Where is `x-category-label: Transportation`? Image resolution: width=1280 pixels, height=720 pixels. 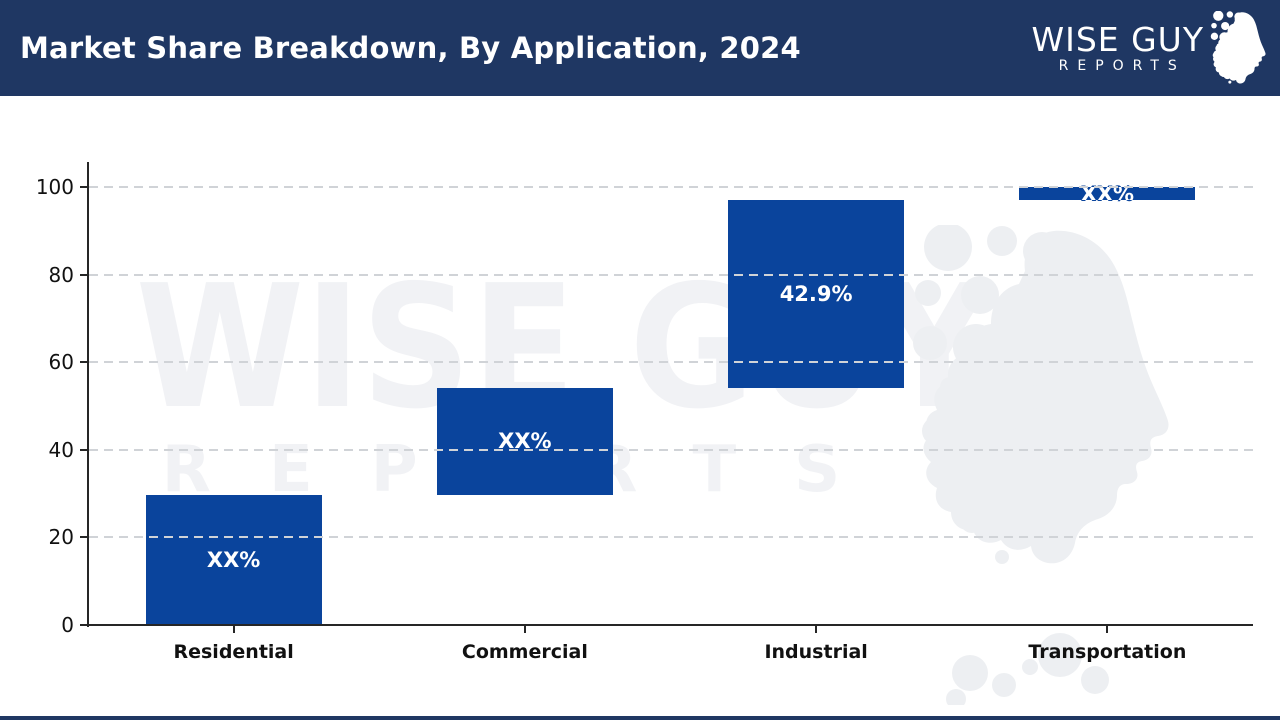 x-category-label: Transportation is located at coordinates (1107, 652).